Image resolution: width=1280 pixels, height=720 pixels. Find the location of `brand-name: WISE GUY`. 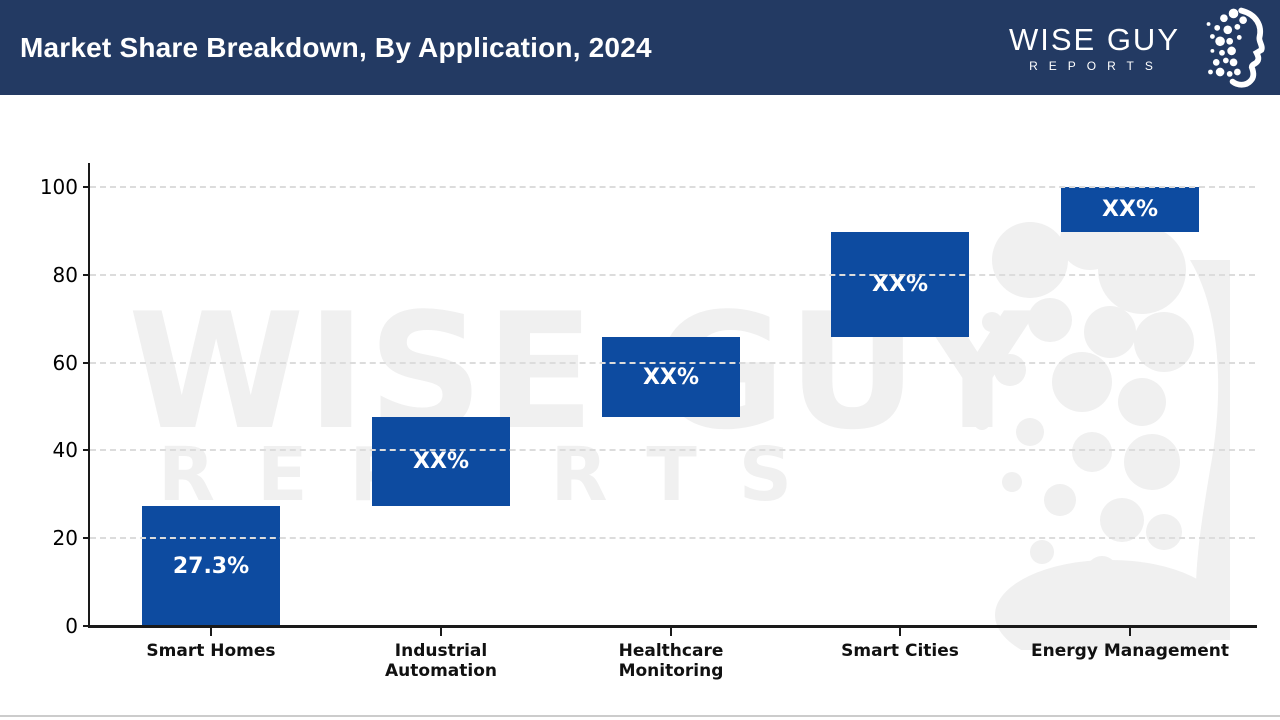

brand-name: WISE GUY is located at coordinates (1094, 39).